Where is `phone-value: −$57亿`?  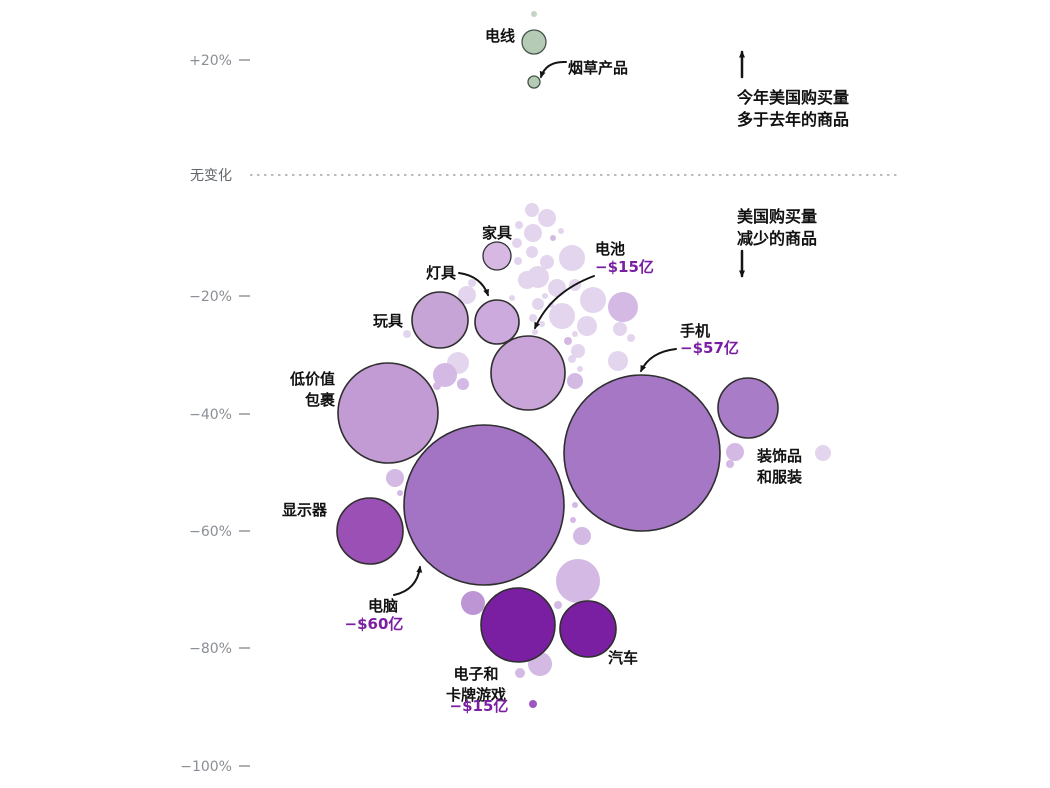
phone-value: −$57亿 is located at coordinates (709, 348).